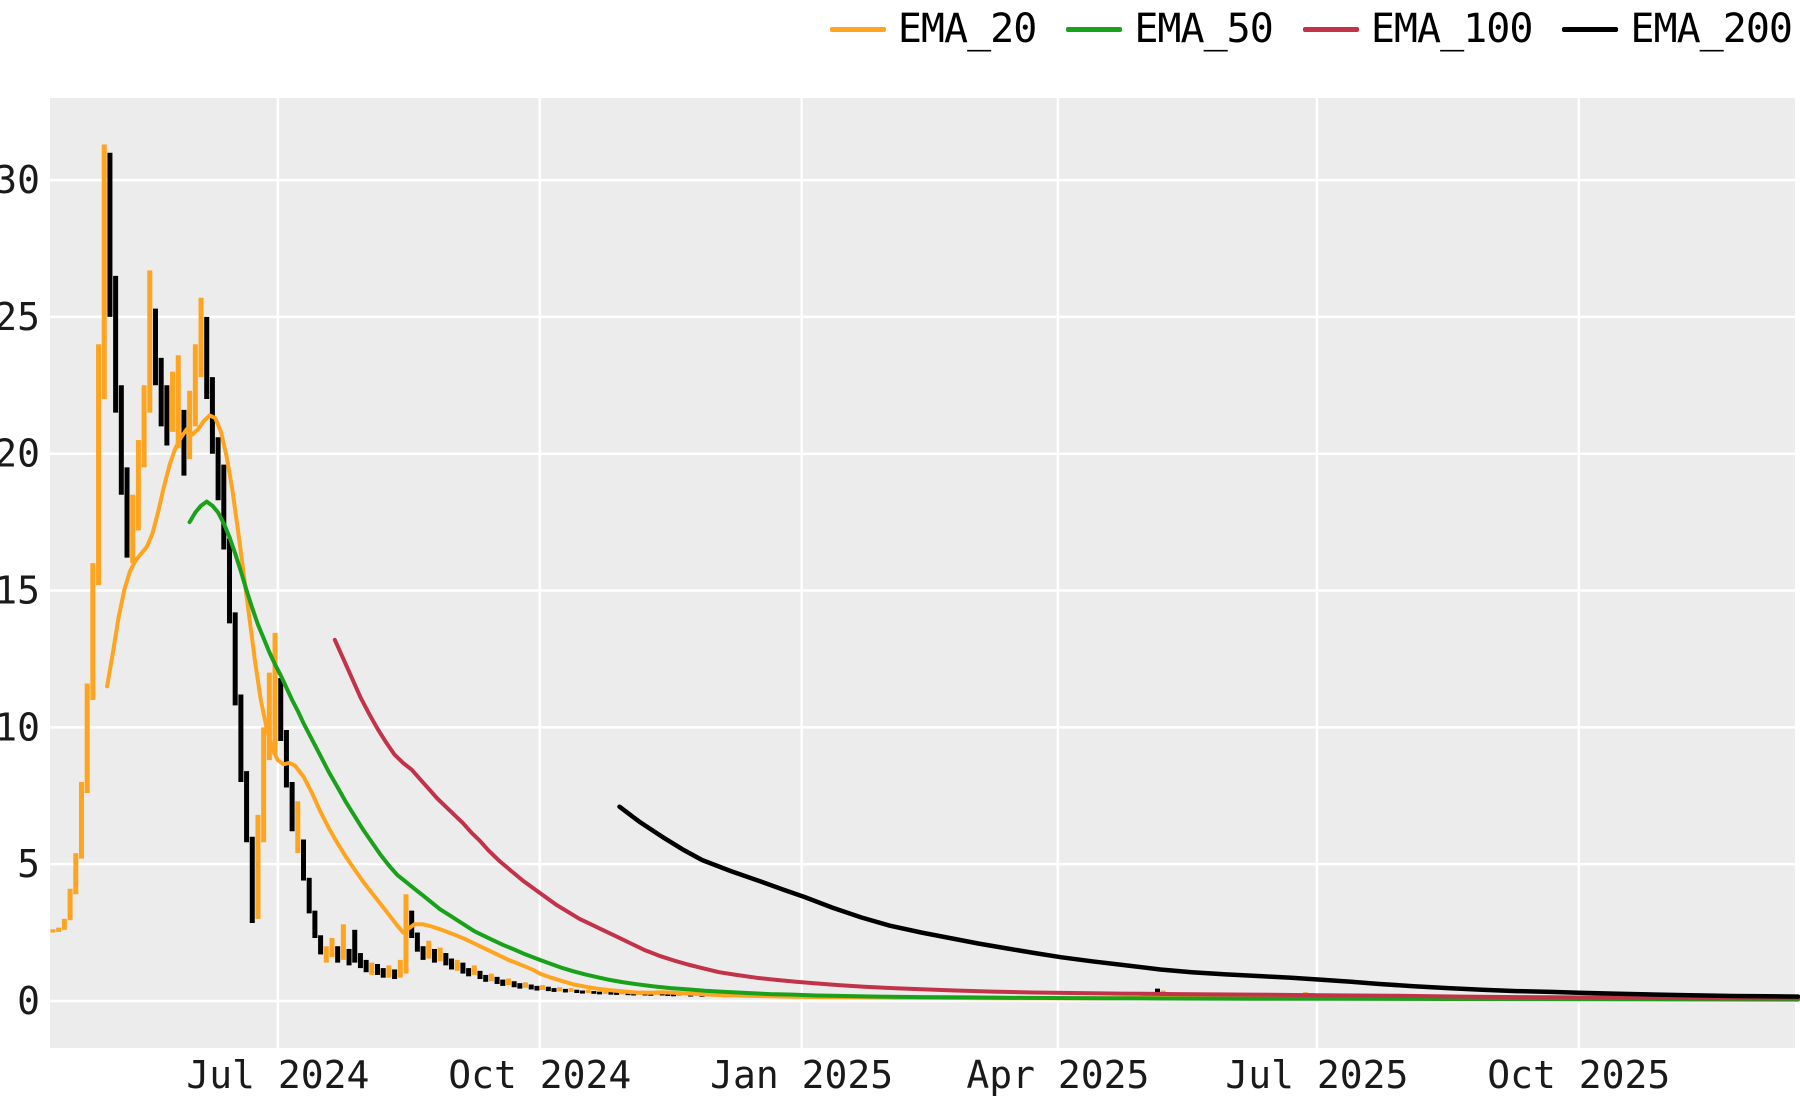 This screenshot has height=1100, width=1800. What do you see at coordinates (1578, 1075) in the screenshot?
I see `x-tick-label: Oct 2025` at bounding box center [1578, 1075].